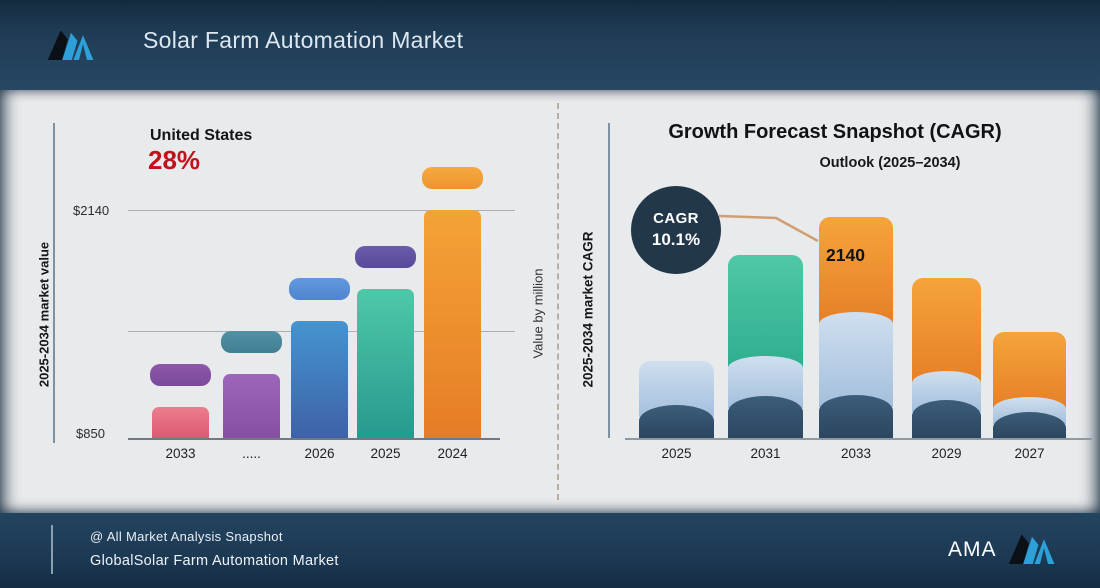 Image resolution: width=1100 pixels, height=588 pixels. What do you see at coordinates (972, 549) in the screenshot?
I see `footer-brand-text: AMA` at bounding box center [972, 549].